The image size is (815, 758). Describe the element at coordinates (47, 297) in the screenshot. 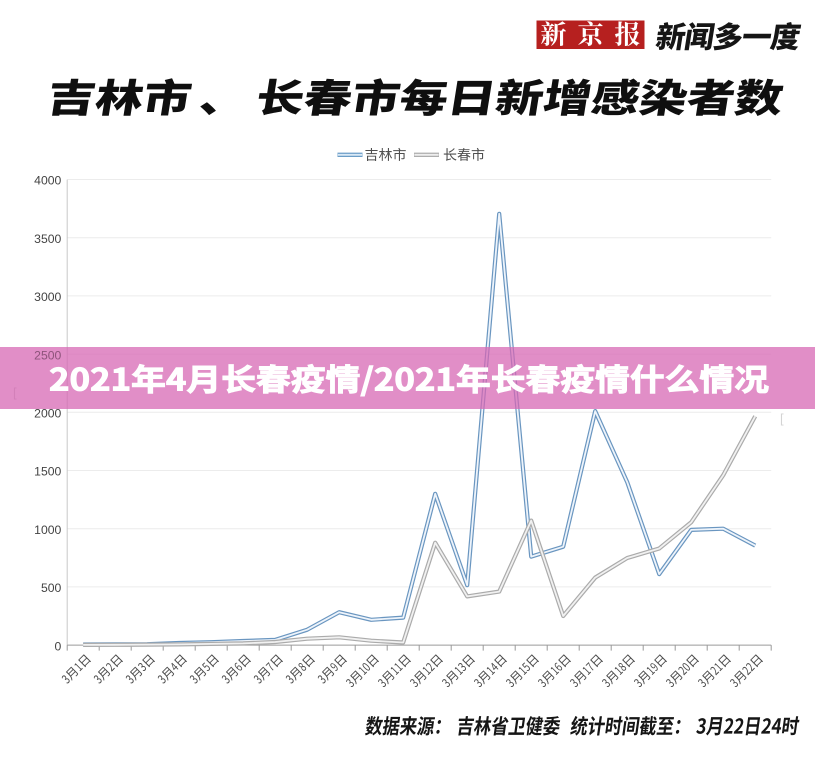

I see `svg-text: 3000` at that location.